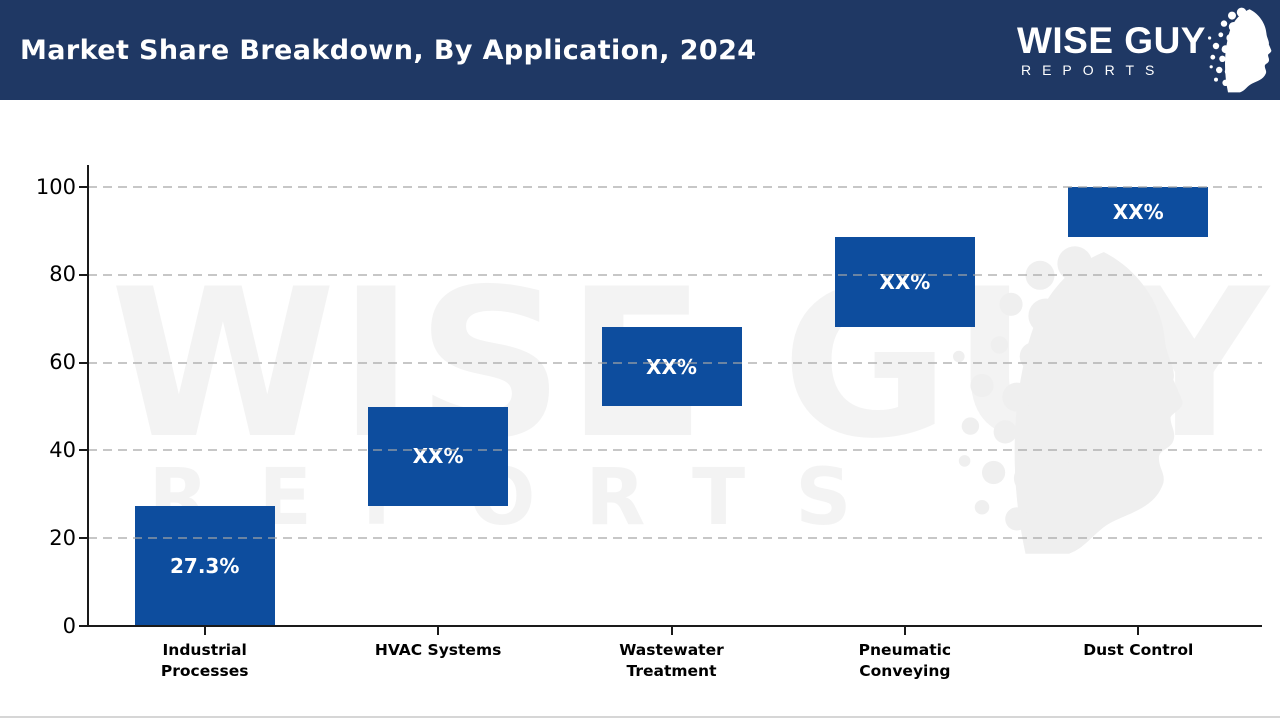 This screenshot has height=720, width=1280. Describe the element at coordinates (62, 274) in the screenshot. I see `y-tick-label: 80` at that location.